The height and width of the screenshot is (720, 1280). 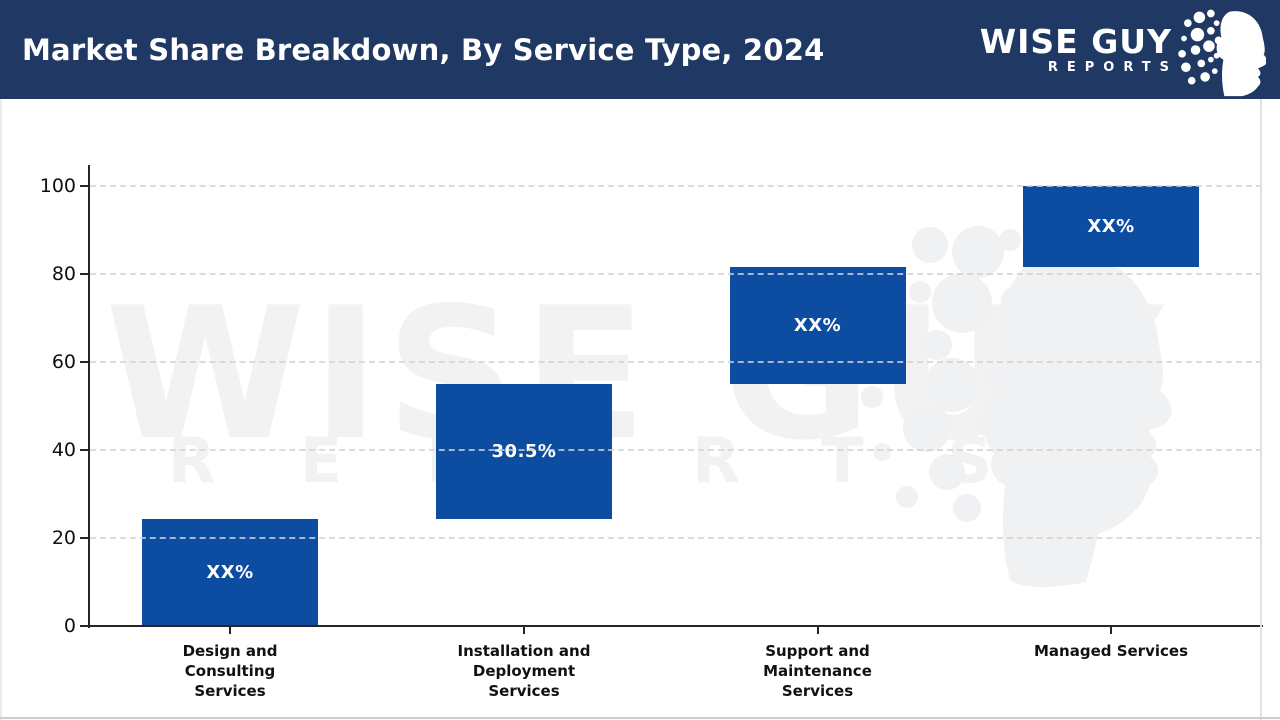 What do you see at coordinates (640, 718) in the screenshot?
I see `frame-edge-bottom` at bounding box center [640, 718].